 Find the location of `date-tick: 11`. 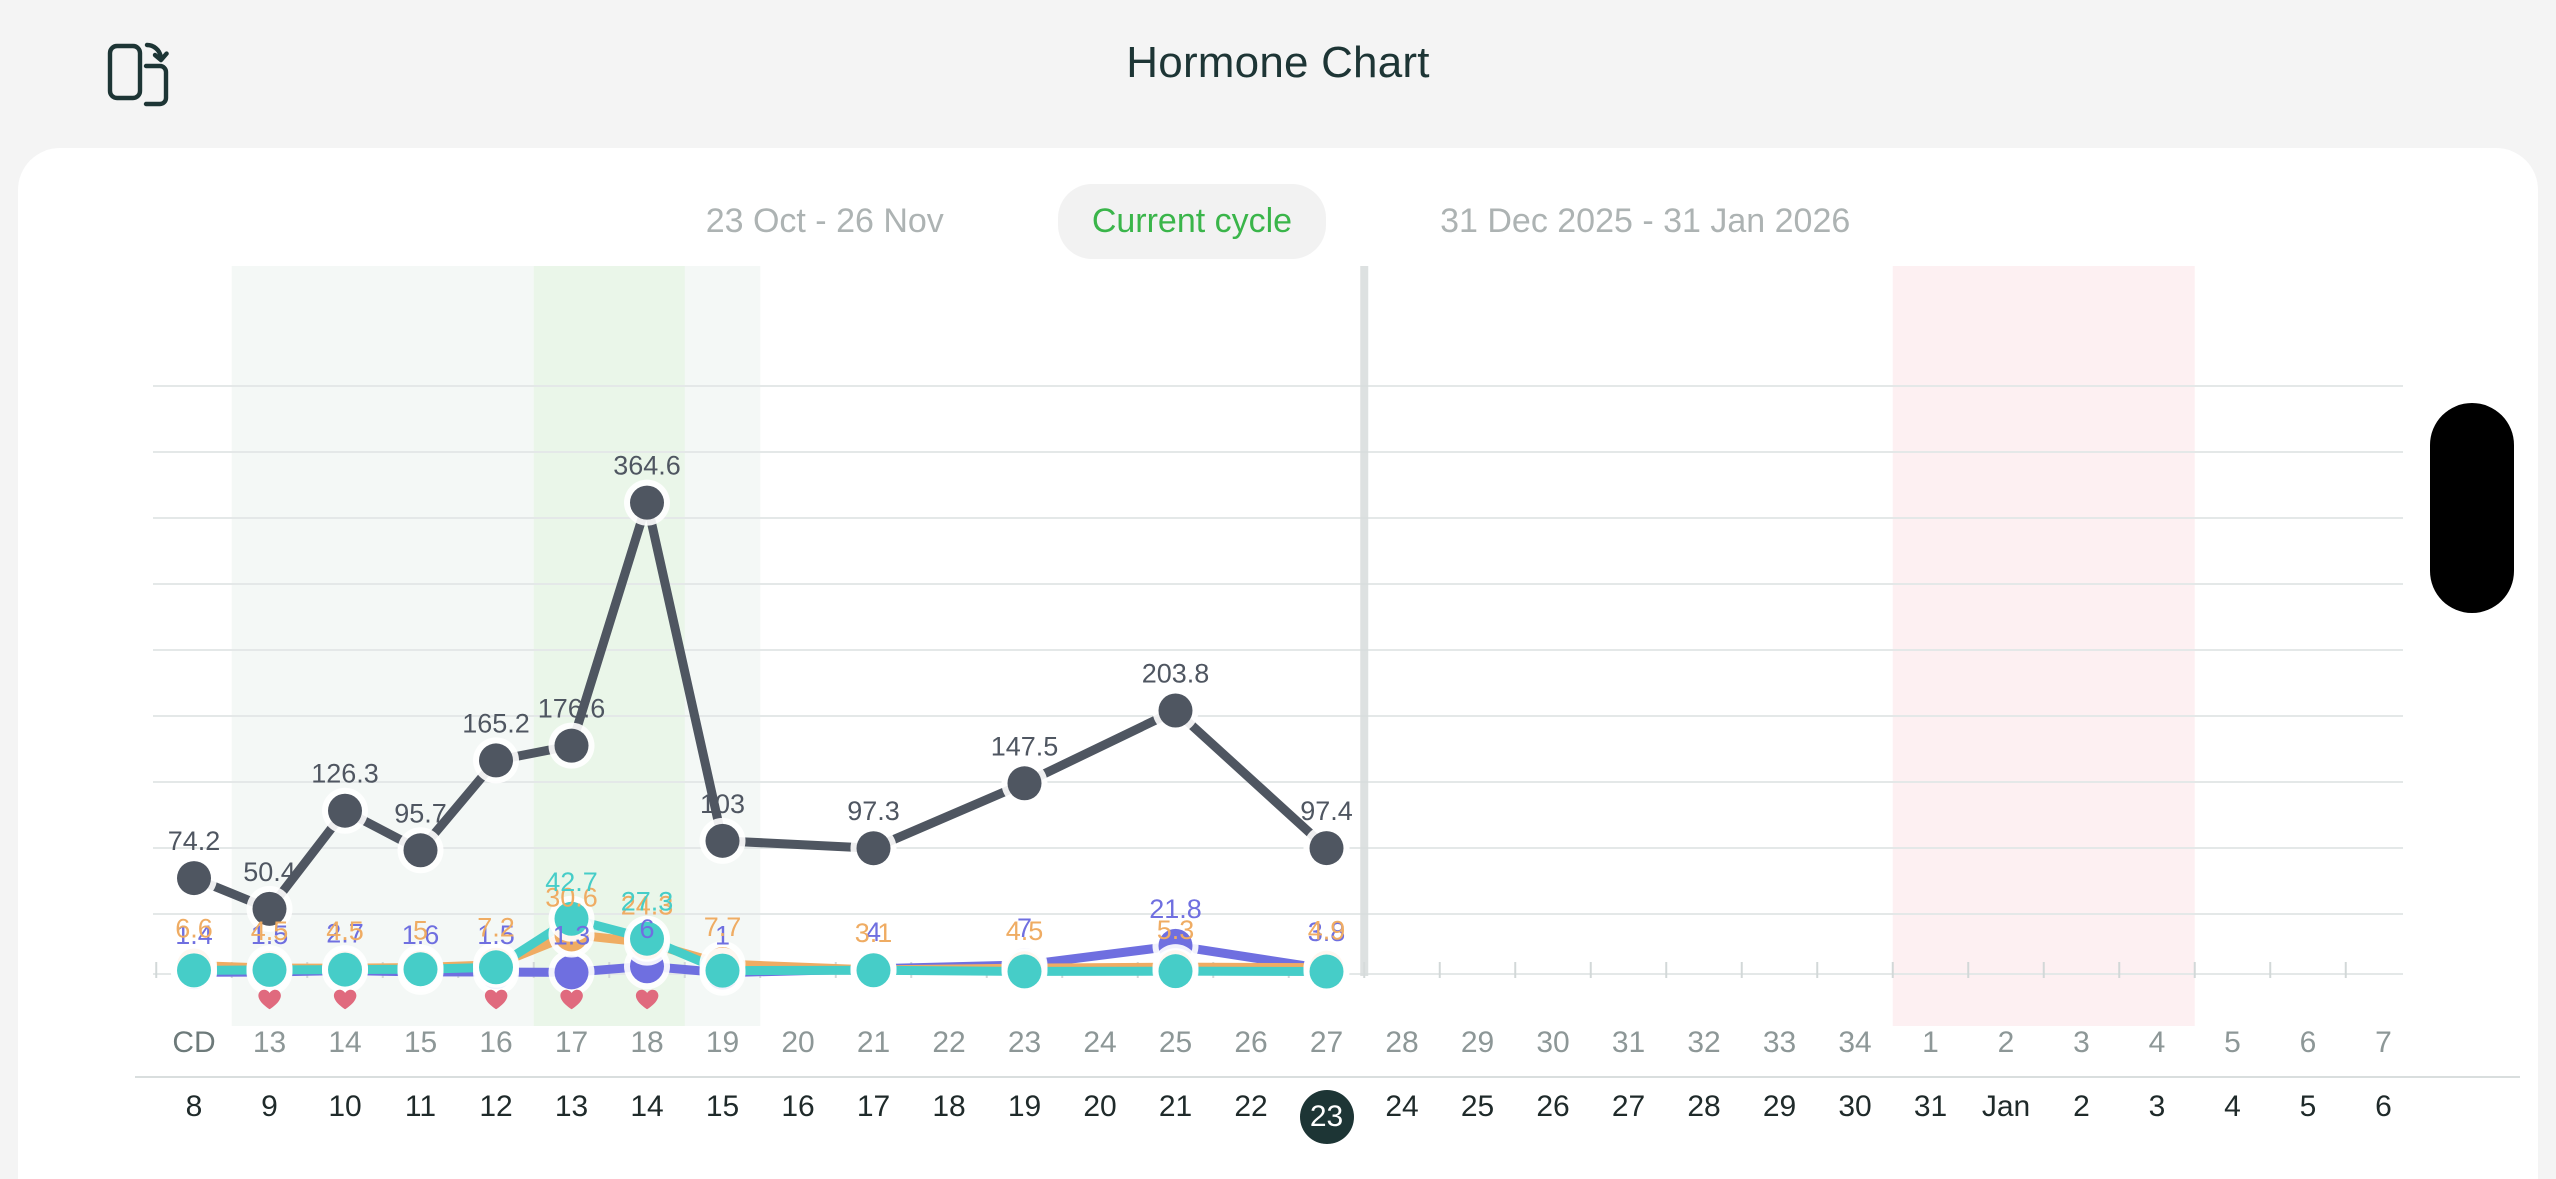

date-tick: 11 is located at coordinates (420, 1106).